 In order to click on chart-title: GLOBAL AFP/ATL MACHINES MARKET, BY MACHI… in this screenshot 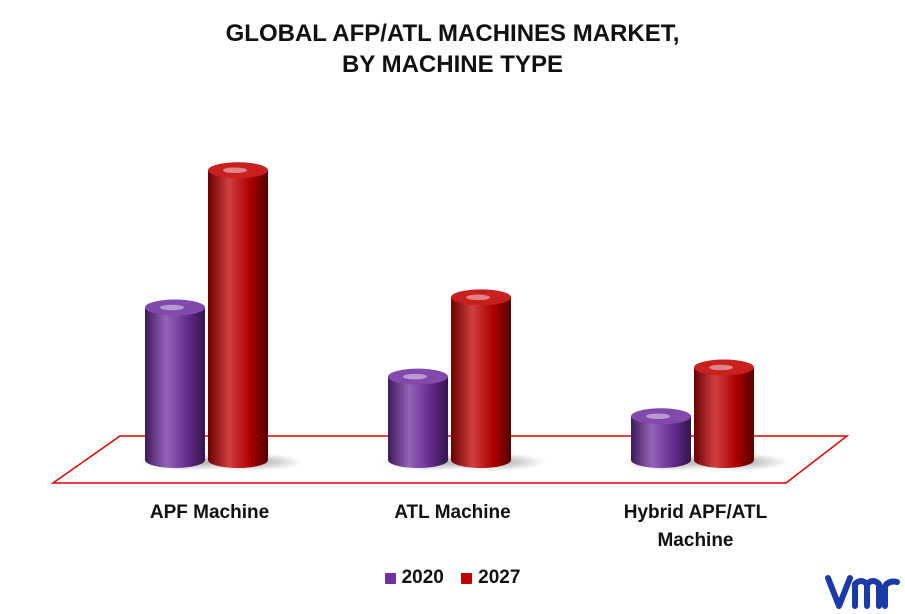, I will do `click(452, 49)`.